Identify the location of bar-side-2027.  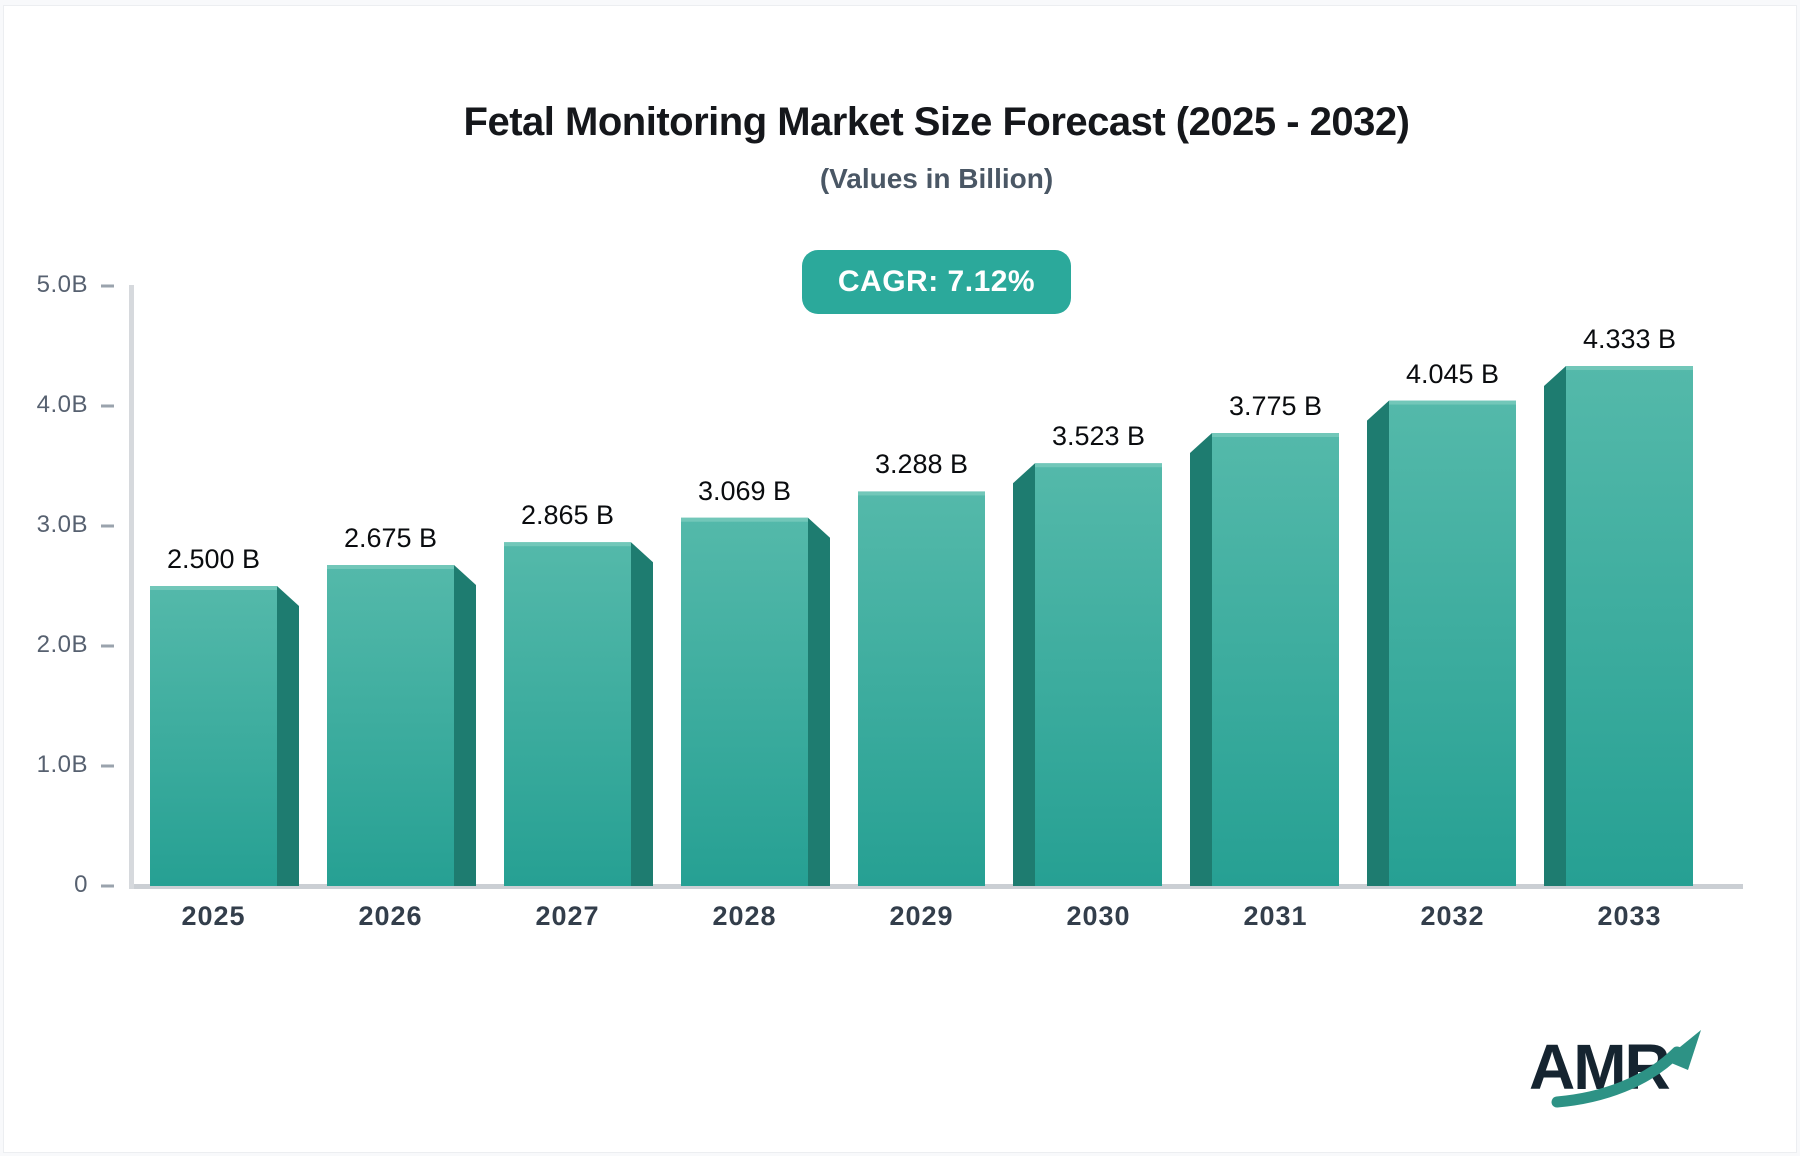
(642, 714).